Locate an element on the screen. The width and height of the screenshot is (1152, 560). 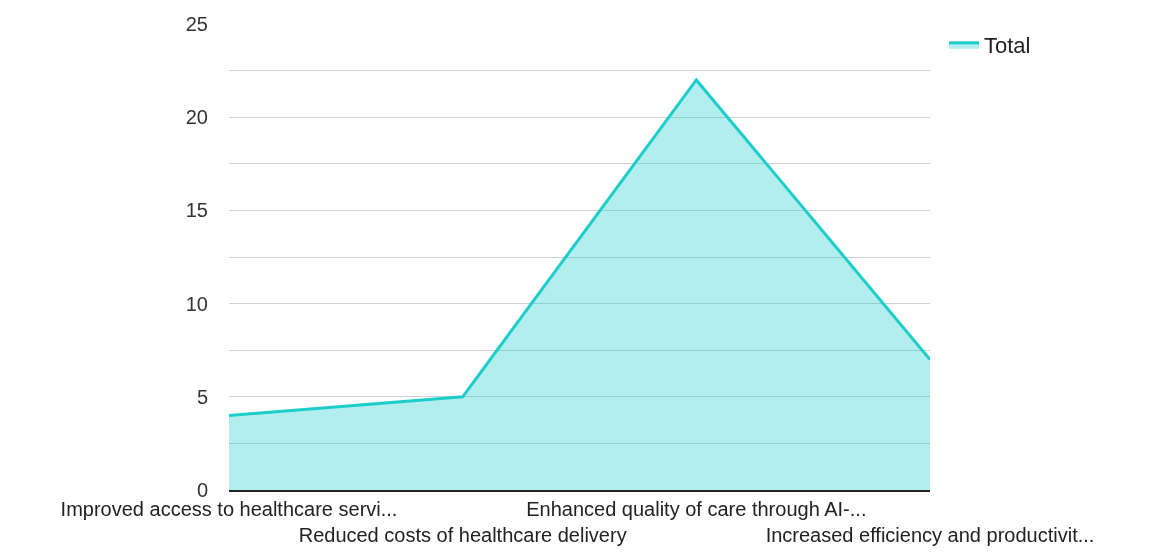
y-tick-label: 10 is located at coordinates (196, 303).